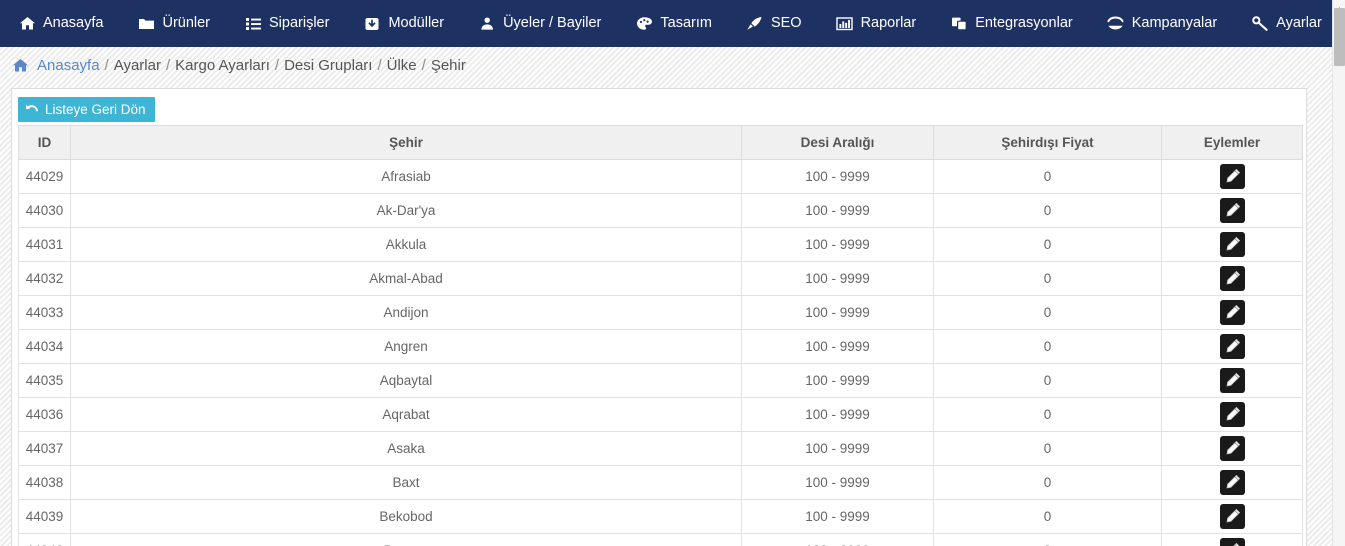 The image size is (1345, 546). Describe the element at coordinates (406, 278) in the screenshot. I see `table-cell-city: Akmal-Abad` at that location.